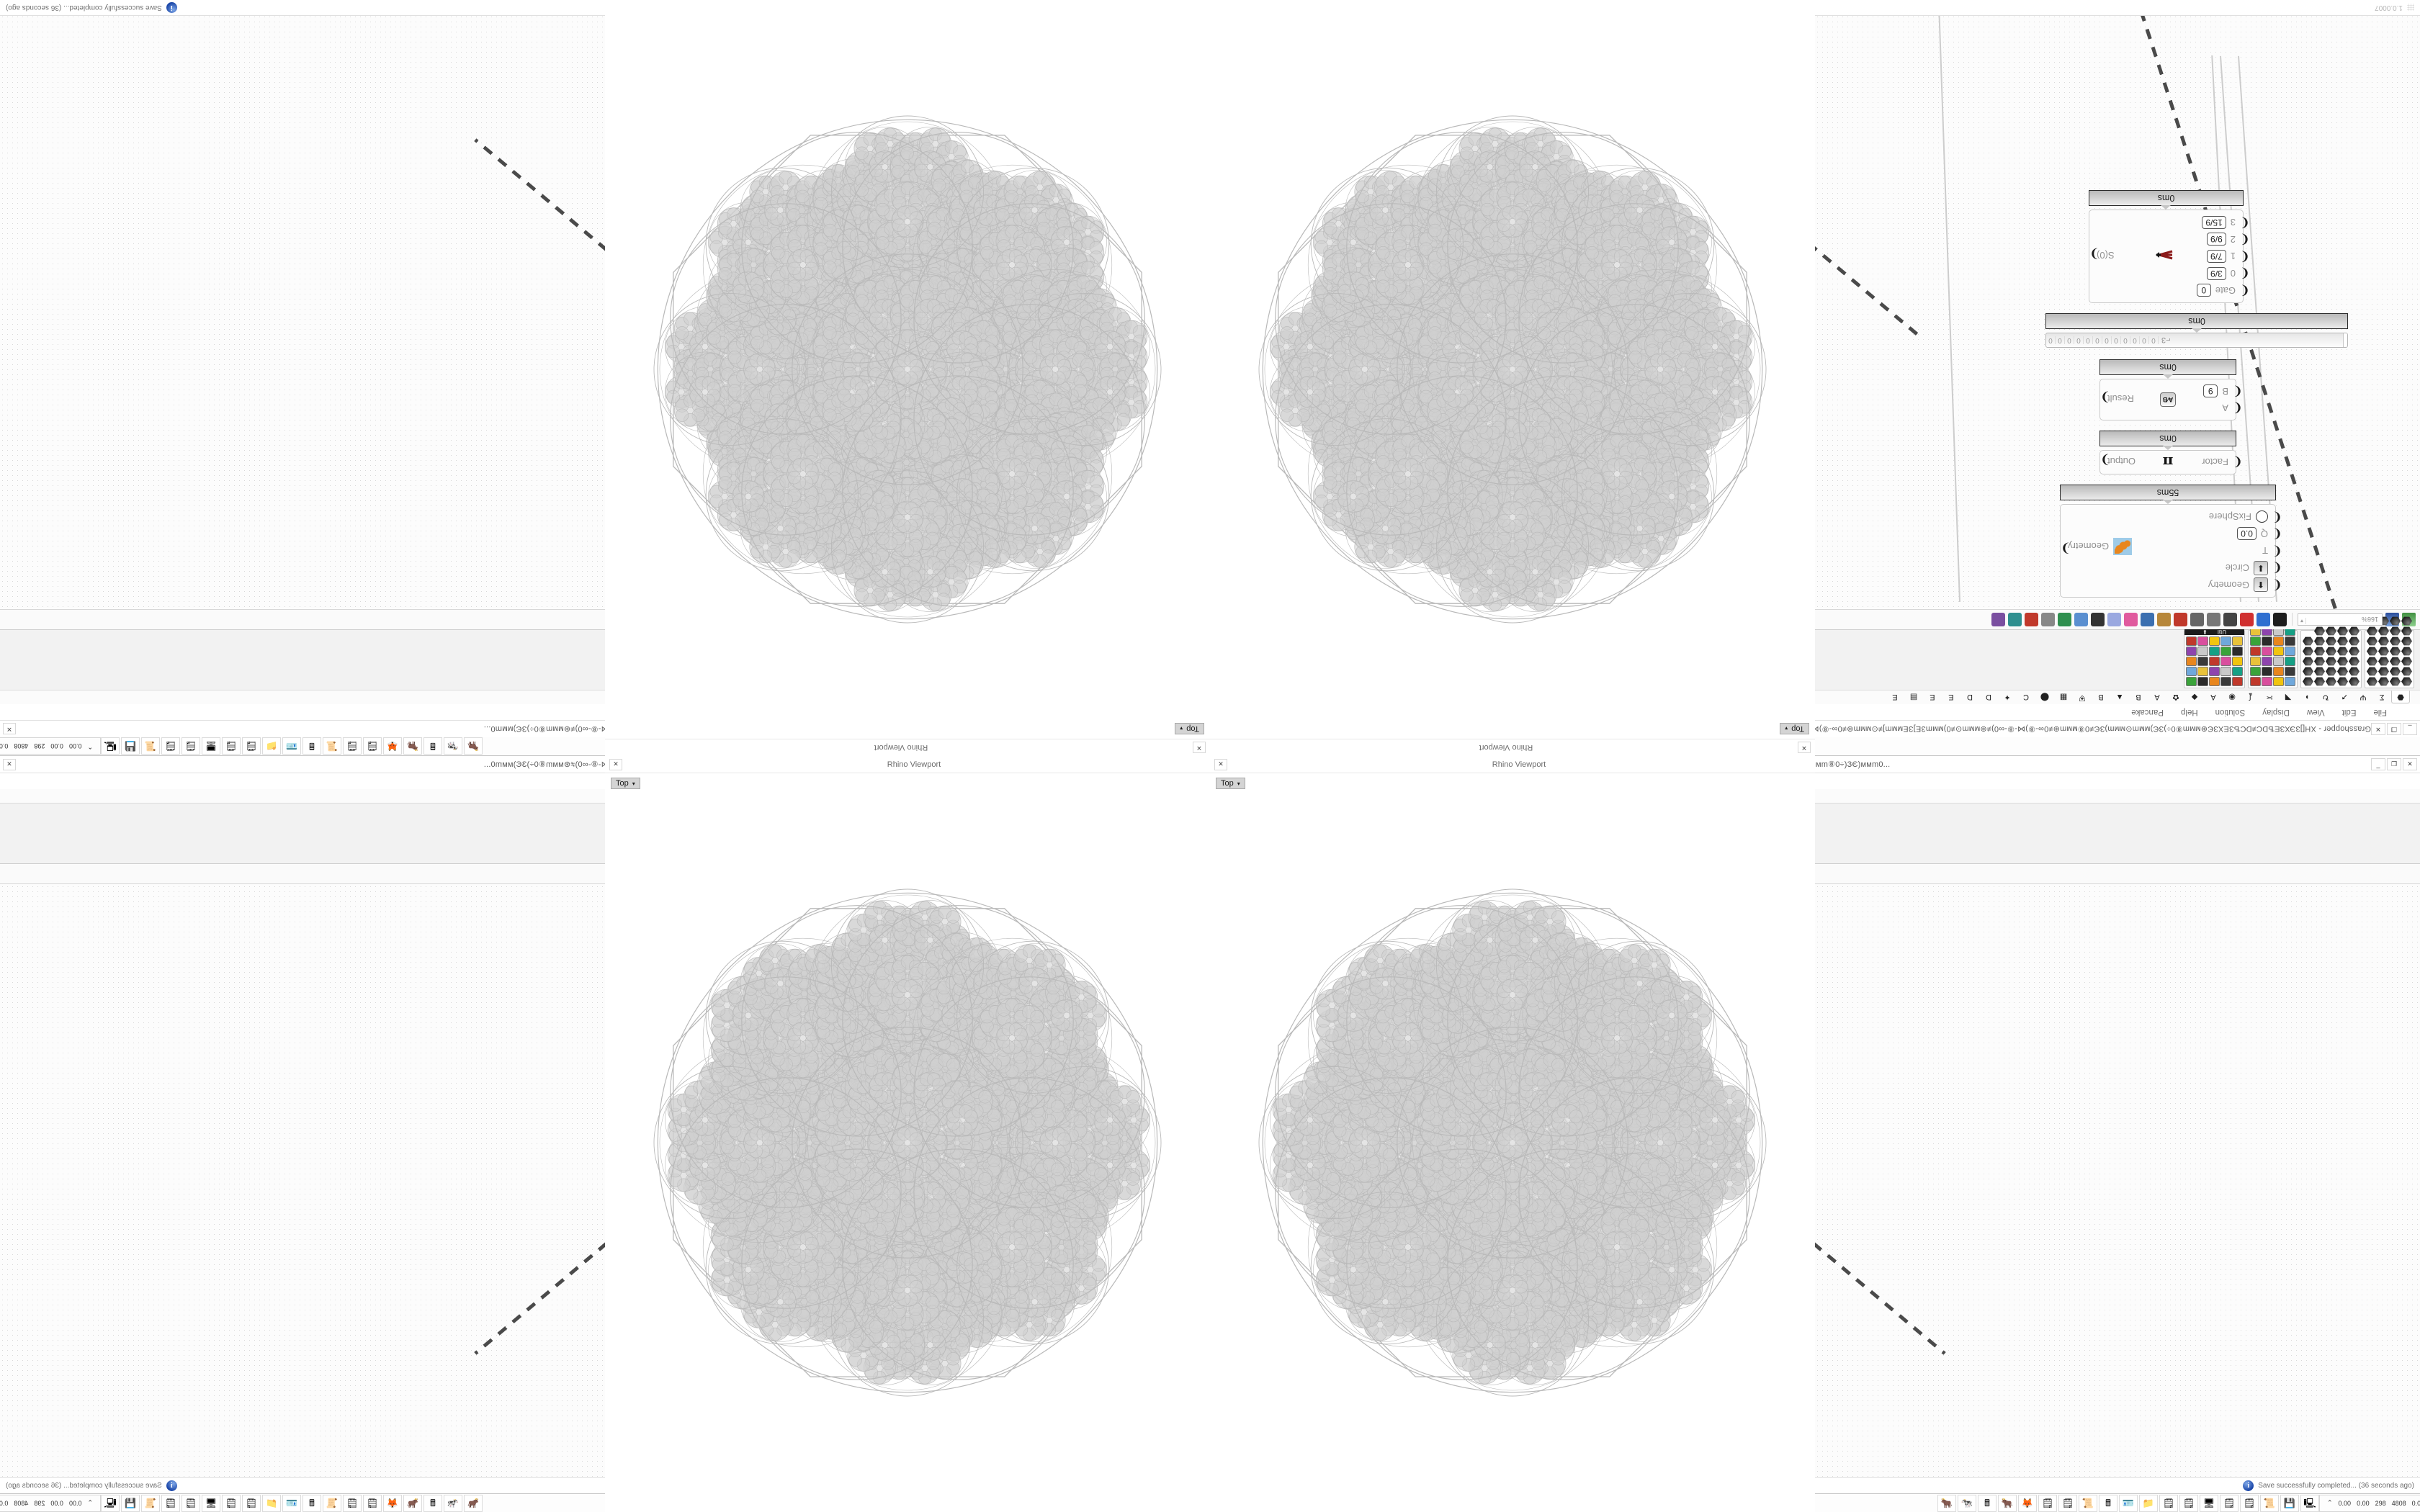 The image size is (2420, 1512). I want to click on ribbon-group-util: Util⬇, so click(2214, 658).